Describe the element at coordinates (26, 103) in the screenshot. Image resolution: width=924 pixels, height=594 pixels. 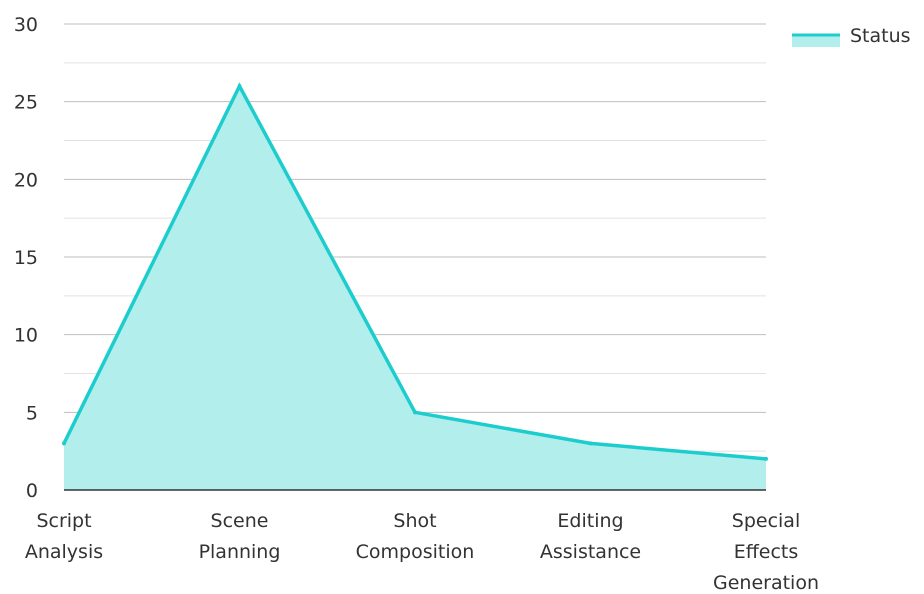
I see `y-tick-label: 25` at that location.